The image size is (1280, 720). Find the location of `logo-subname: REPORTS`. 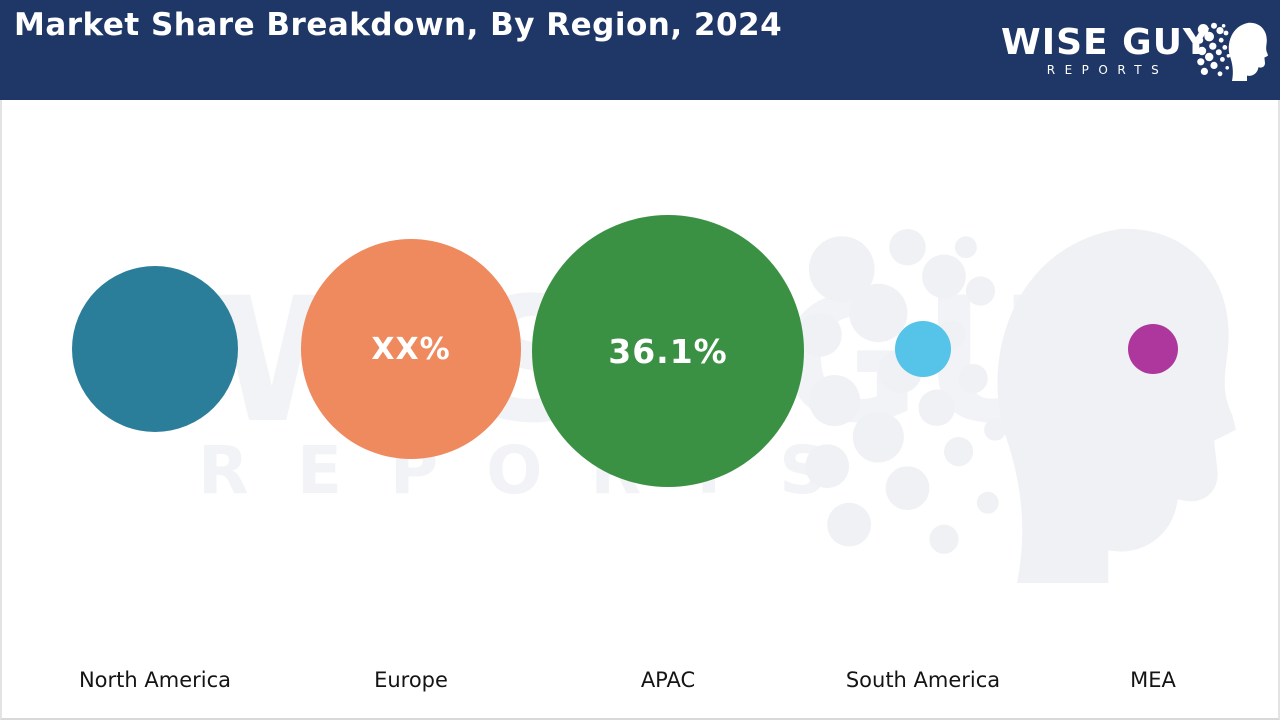

logo-subname: REPORTS is located at coordinates (1107, 70).